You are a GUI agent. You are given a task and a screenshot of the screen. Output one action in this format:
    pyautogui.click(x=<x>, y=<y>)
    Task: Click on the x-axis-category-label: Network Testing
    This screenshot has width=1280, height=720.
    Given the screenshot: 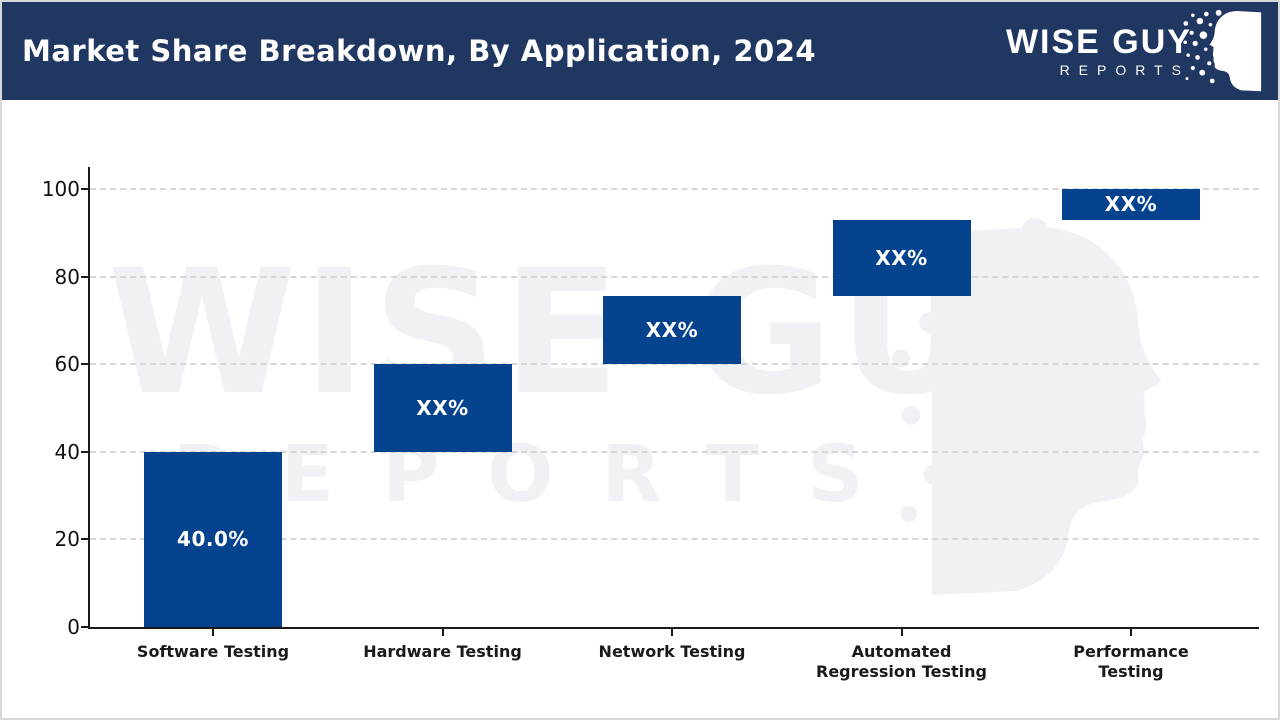 What is the action you would take?
    pyautogui.click(x=672, y=651)
    